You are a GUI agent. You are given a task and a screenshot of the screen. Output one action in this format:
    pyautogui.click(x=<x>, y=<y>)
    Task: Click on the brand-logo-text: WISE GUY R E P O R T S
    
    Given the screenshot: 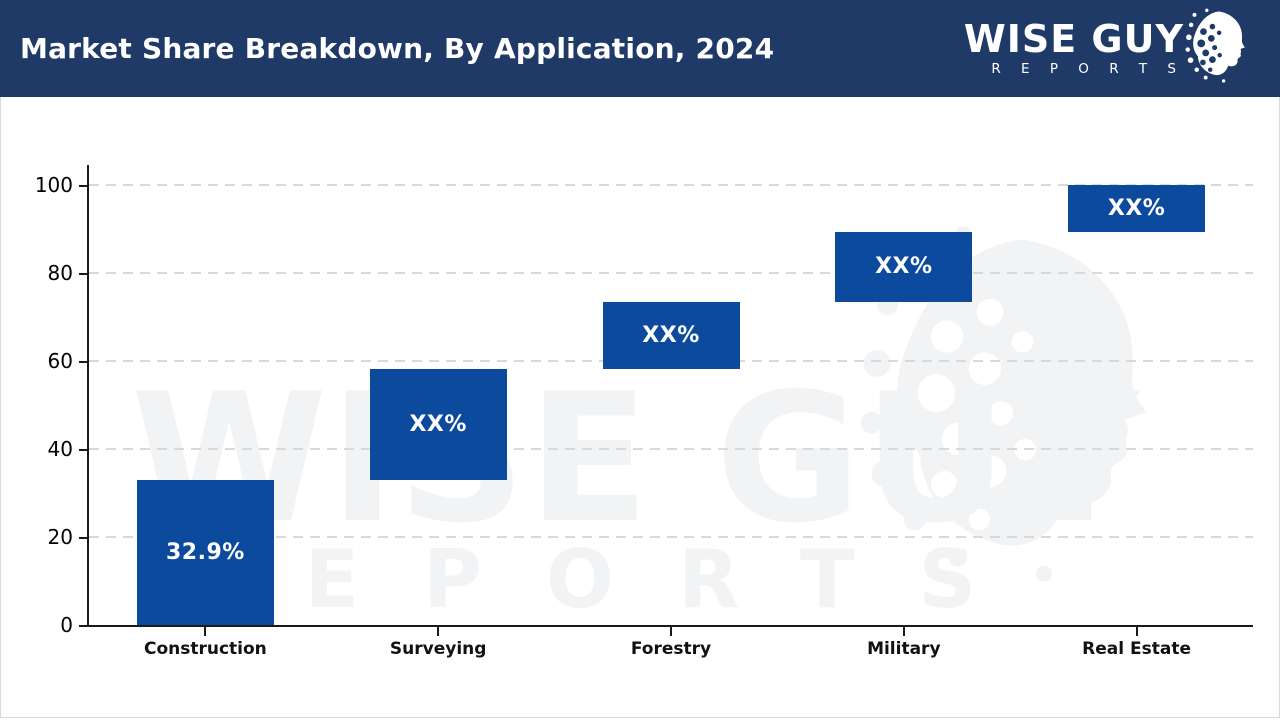 What is the action you would take?
    pyautogui.click(x=1074, y=48)
    